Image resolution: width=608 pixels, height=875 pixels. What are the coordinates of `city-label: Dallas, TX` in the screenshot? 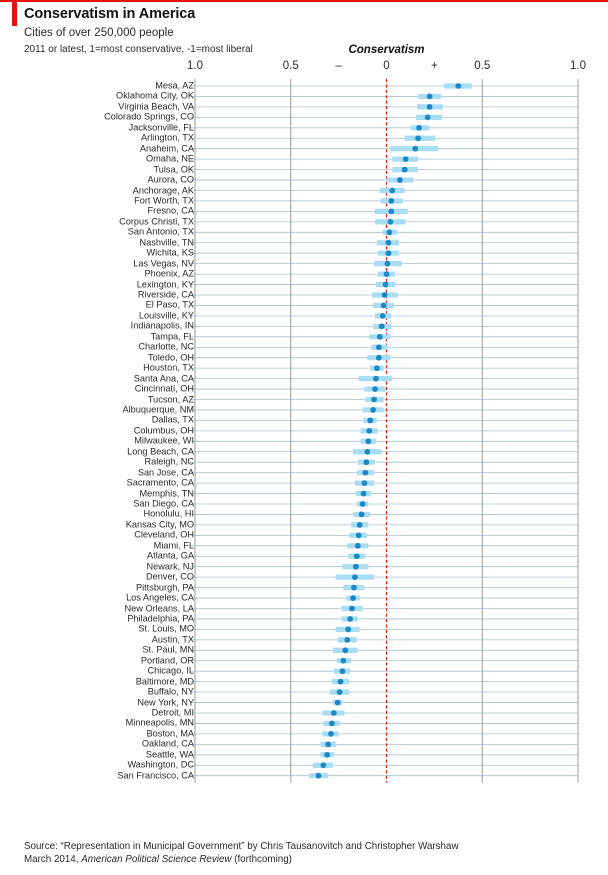 It's located at (172, 419).